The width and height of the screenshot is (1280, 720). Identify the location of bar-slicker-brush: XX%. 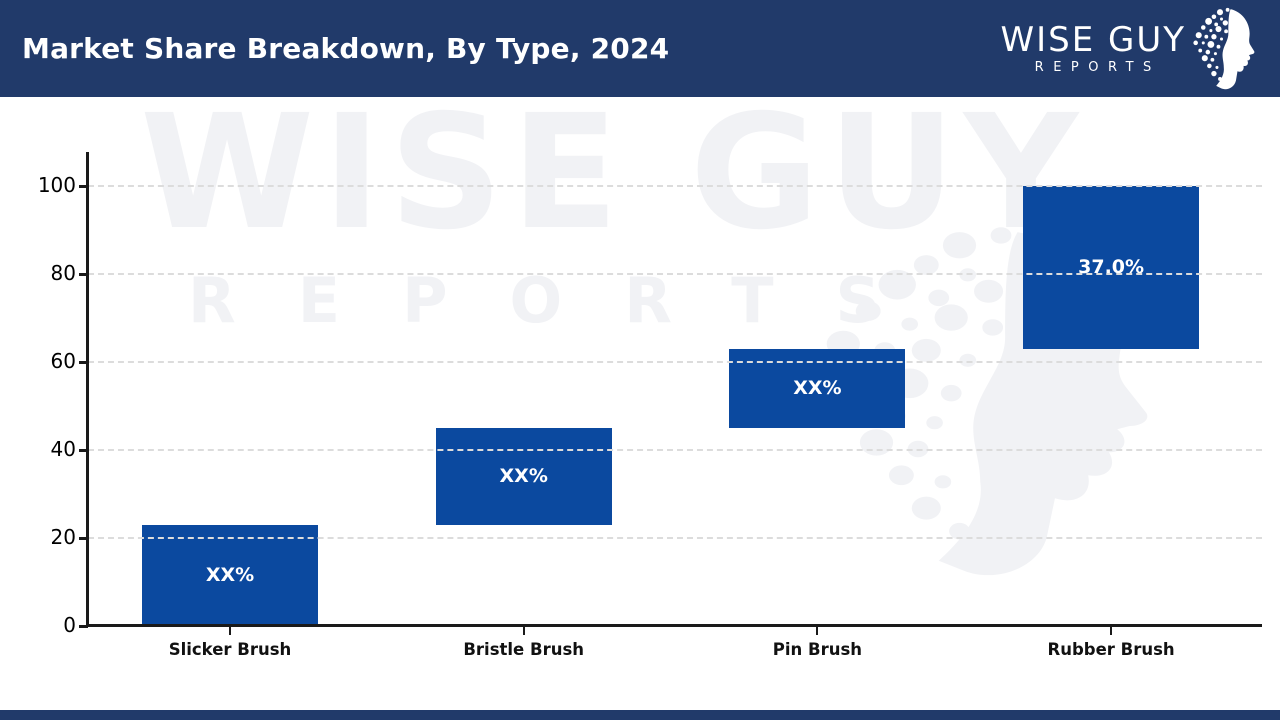
(230, 575).